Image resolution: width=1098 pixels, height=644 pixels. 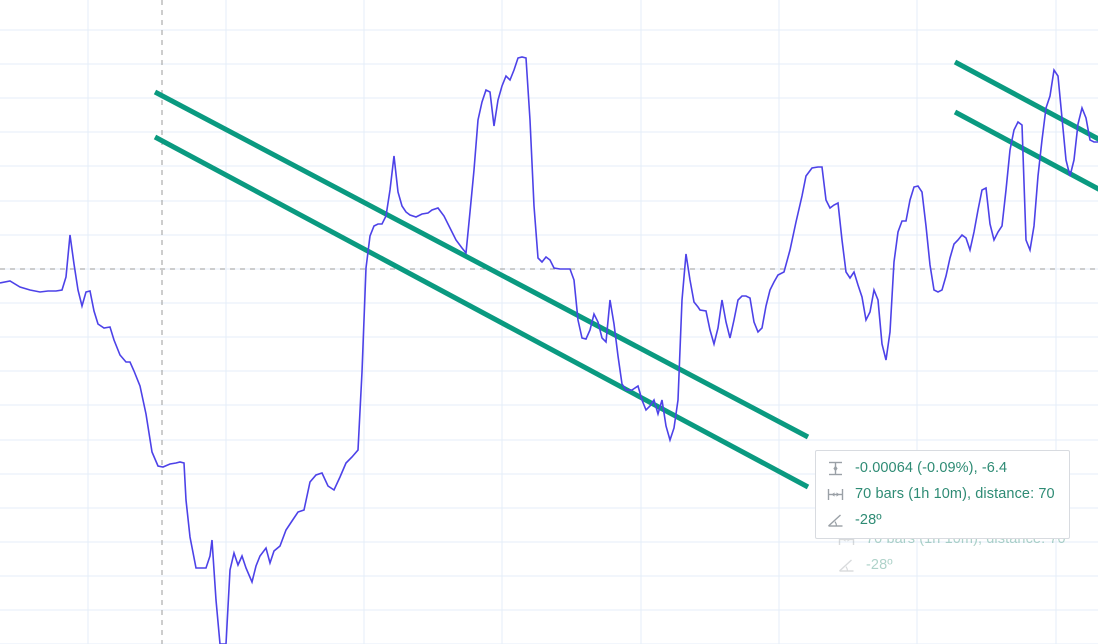 I want to click on horizontal-bars-icon, so click(x=835, y=494).